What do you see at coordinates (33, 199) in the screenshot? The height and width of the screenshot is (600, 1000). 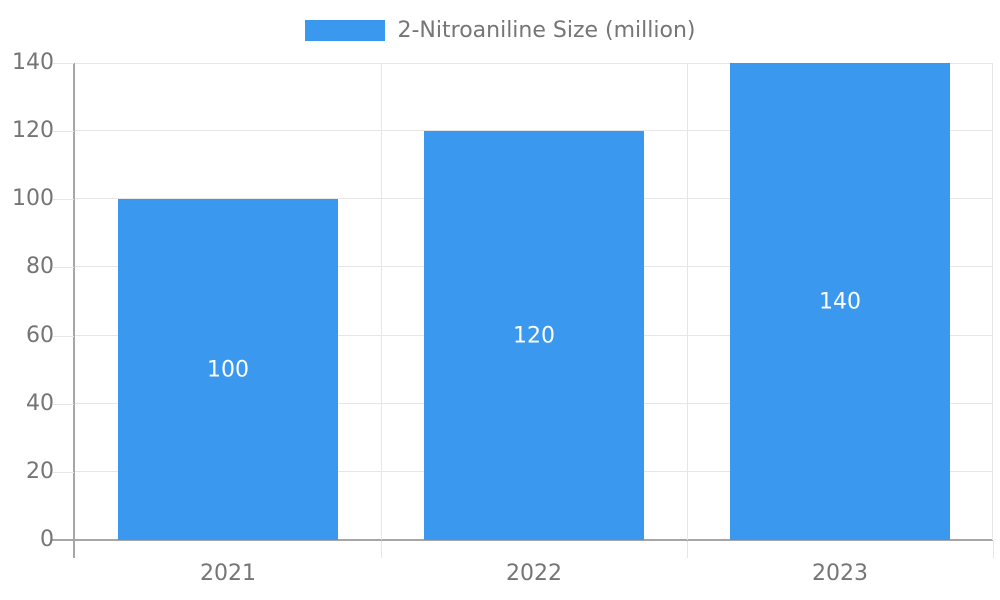 I see `y-tick-label-100: 100` at bounding box center [33, 199].